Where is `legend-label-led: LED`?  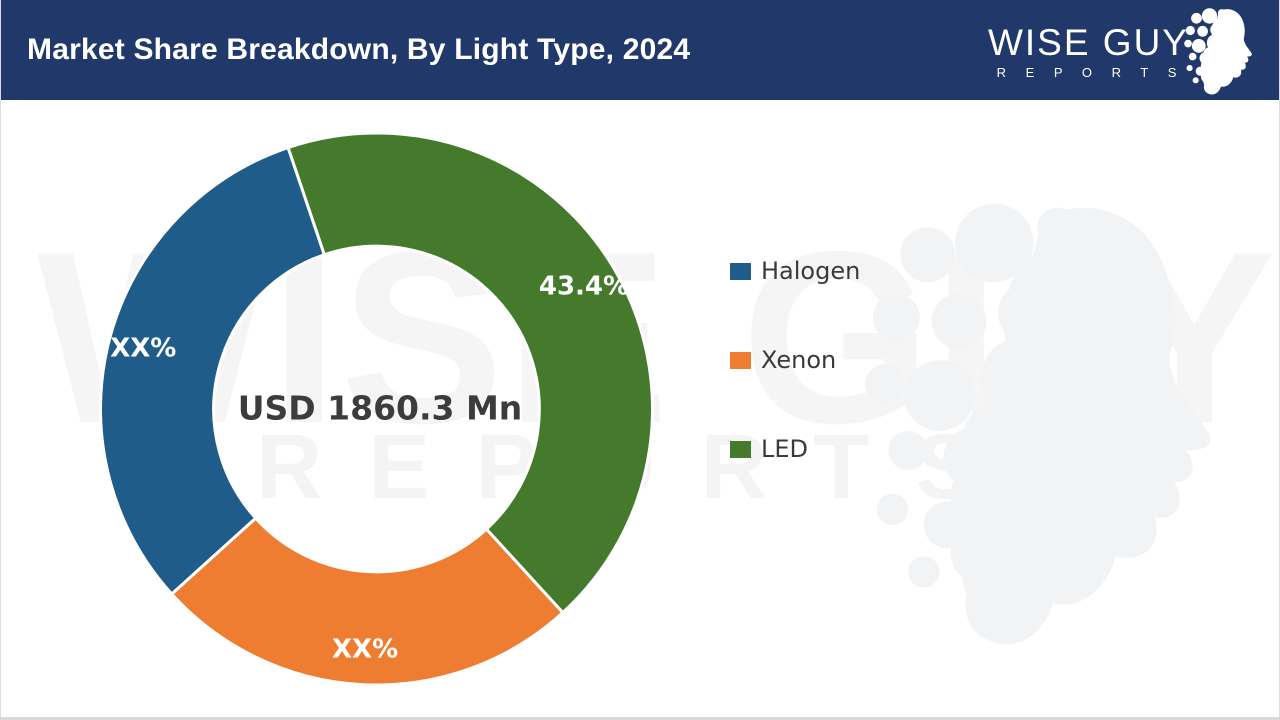 legend-label-led: LED is located at coordinates (785, 449).